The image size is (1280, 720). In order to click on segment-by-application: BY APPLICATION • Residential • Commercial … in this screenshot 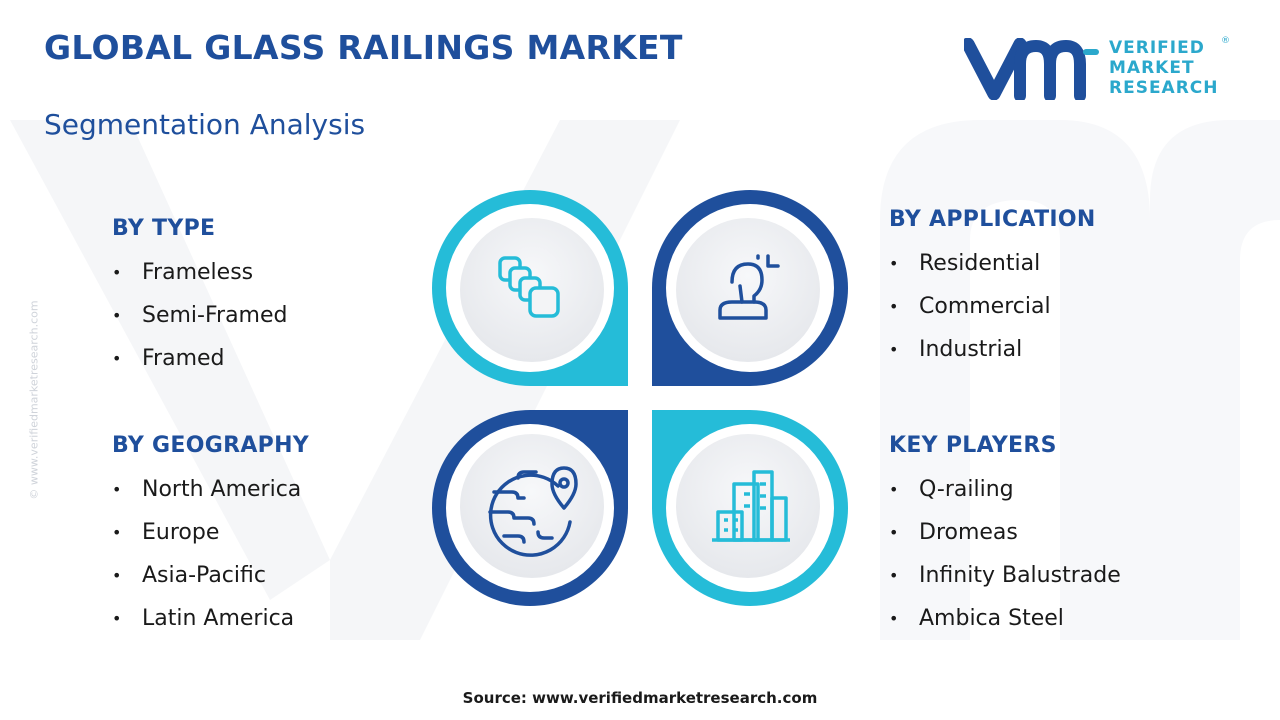, I will do `click(992, 289)`.